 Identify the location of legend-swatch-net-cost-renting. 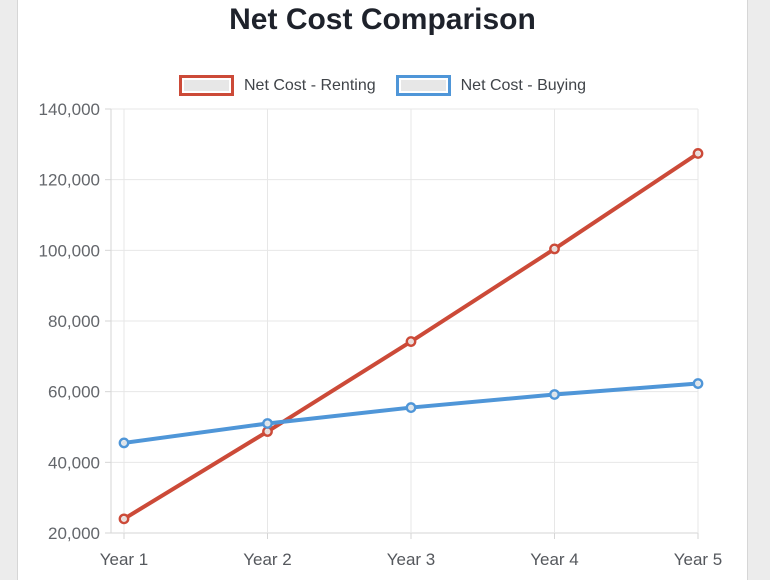
(206, 85).